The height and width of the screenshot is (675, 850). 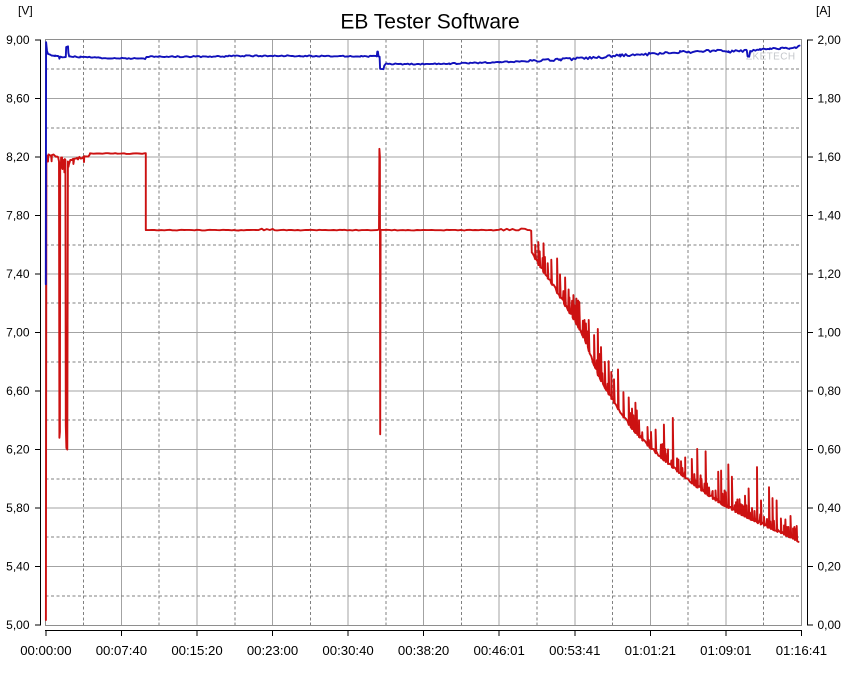 What do you see at coordinates (830, 157) in the screenshot?
I see `svg-text: 1,60` at bounding box center [830, 157].